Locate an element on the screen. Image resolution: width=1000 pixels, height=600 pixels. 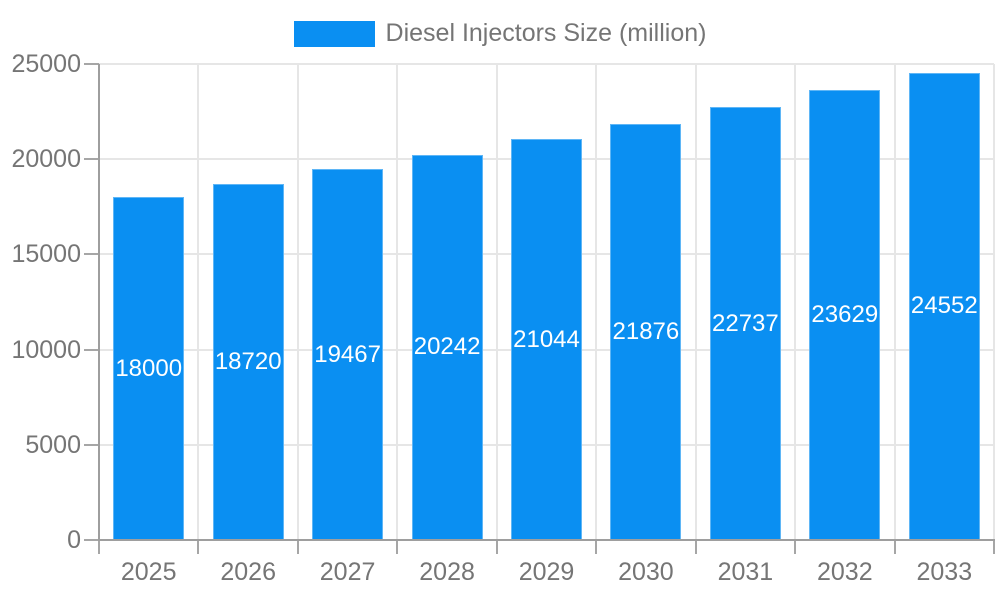
bar-value-label: 21044 is located at coordinates (546, 339).